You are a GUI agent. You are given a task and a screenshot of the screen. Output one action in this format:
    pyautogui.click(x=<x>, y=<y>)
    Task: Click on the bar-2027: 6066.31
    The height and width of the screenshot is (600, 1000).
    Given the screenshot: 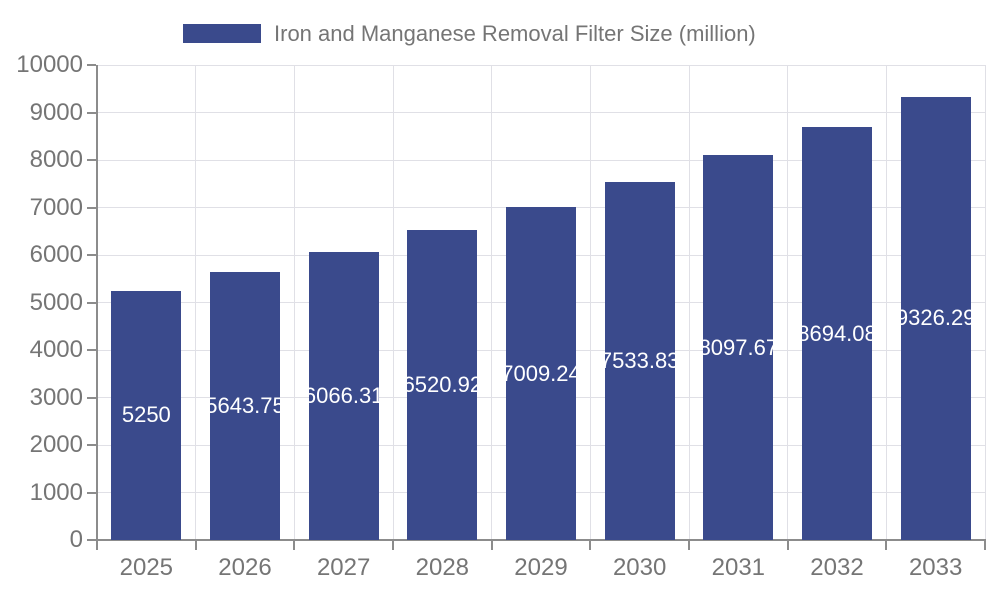 What is the action you would take?
    pyautogui.click(x=343, y=395)
    